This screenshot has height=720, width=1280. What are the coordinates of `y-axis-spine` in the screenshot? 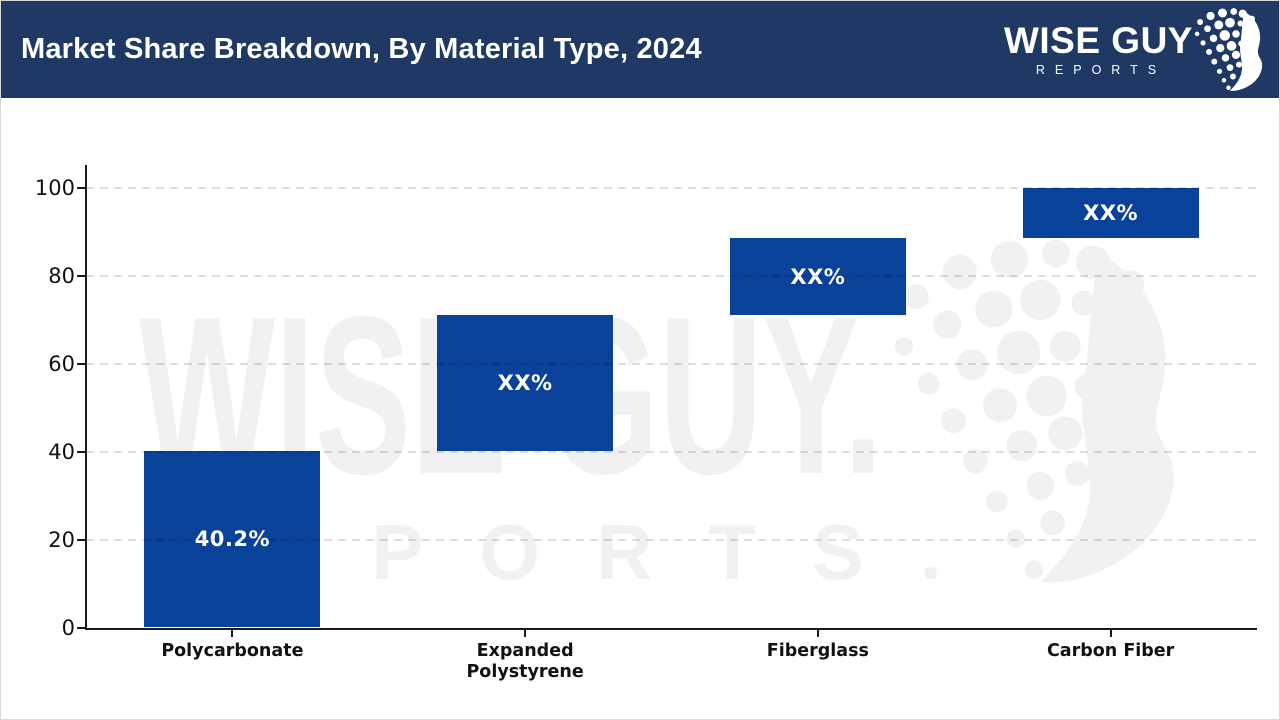 It's located at (85, 397).